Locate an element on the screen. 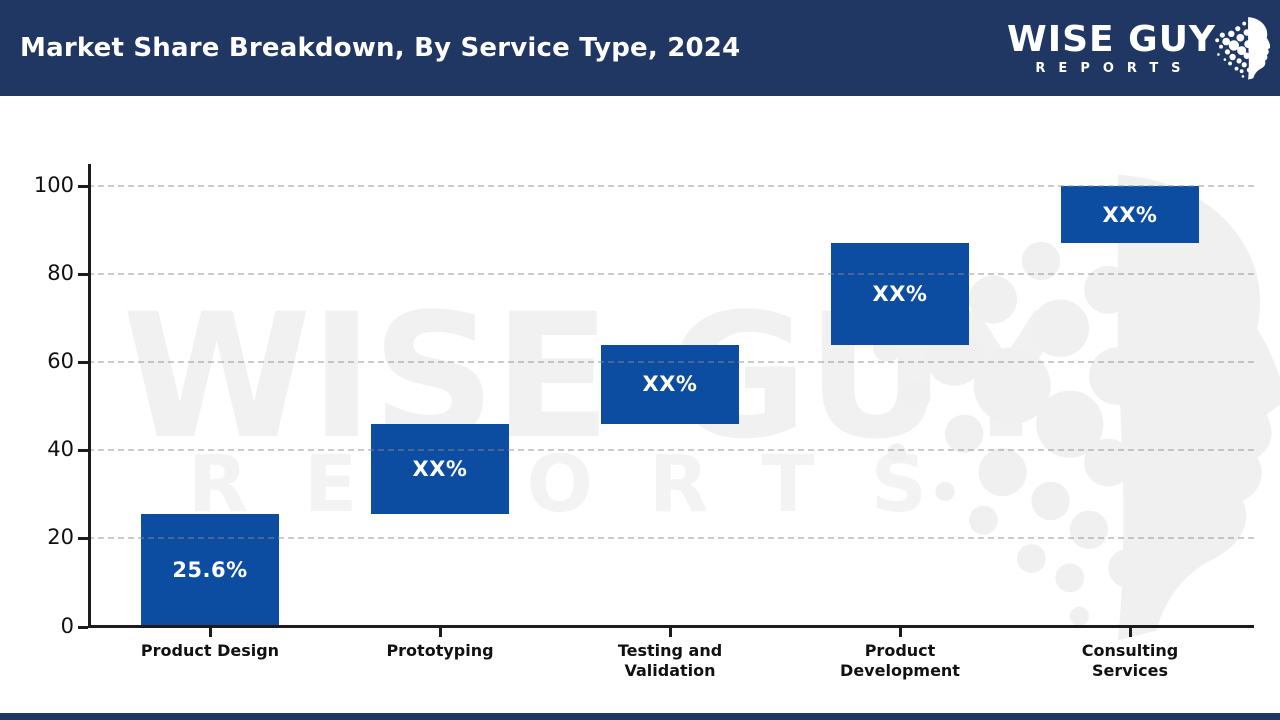  bar-testing-and-validation: XX% is located at coordinates (670, 384).